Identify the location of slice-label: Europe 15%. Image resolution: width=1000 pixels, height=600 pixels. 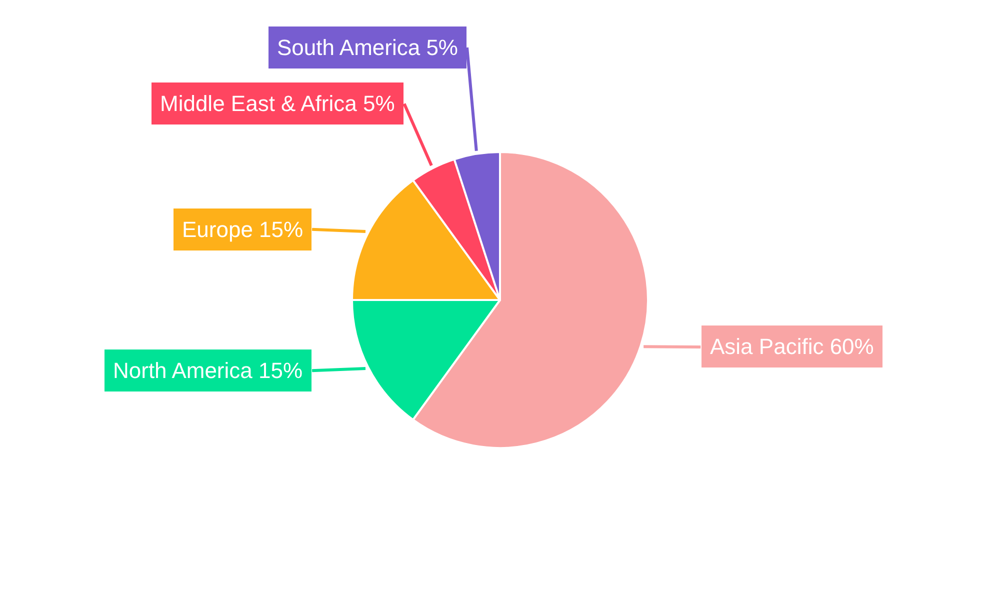
(243, 229).